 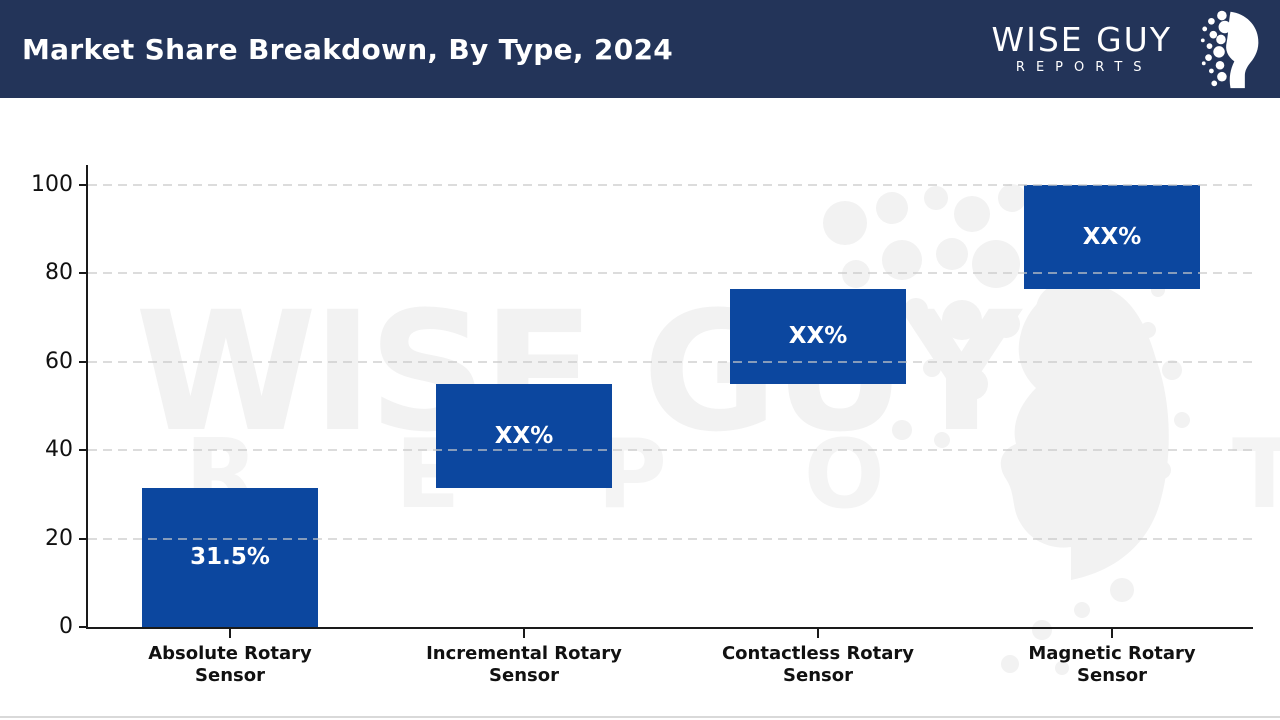 I want to click on x-tick-label-3: Contactless Rotary Sensor, so click(x=818, y=664).